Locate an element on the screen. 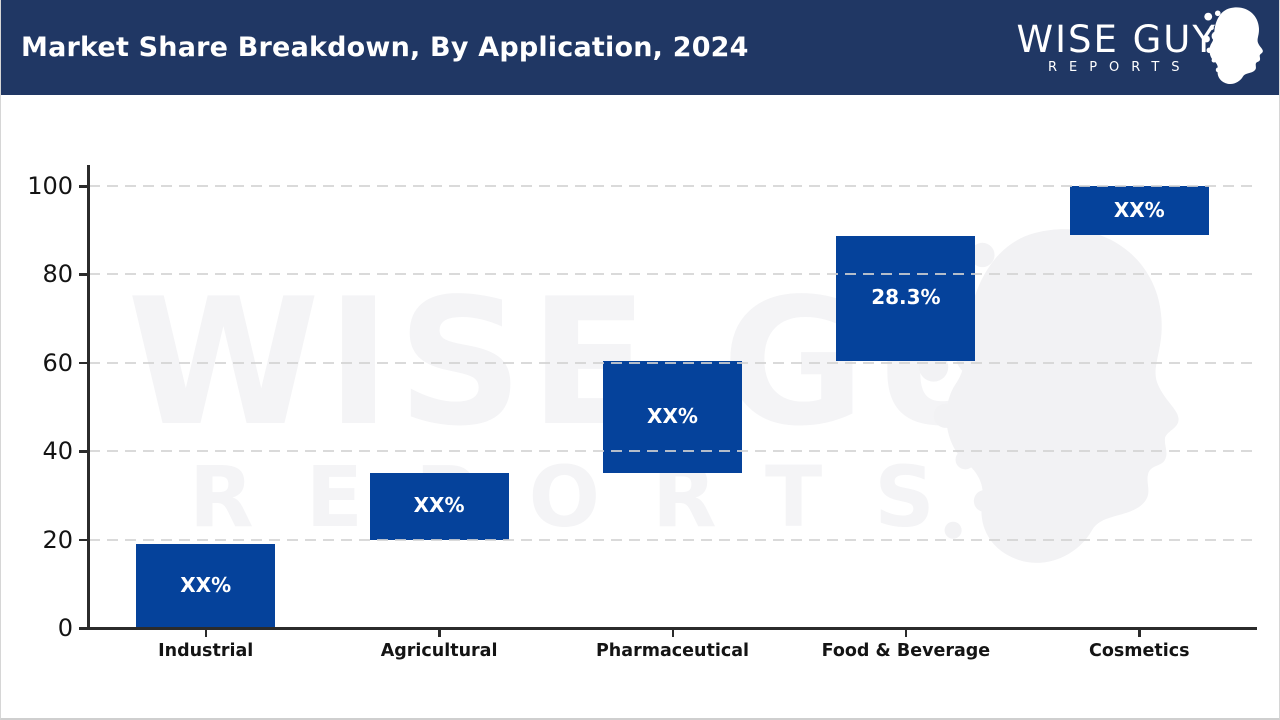 Image resolution: width=1280 pixels, height=720 pixels. bar-value-label: 28.3% is located at coordinates (906, 297).